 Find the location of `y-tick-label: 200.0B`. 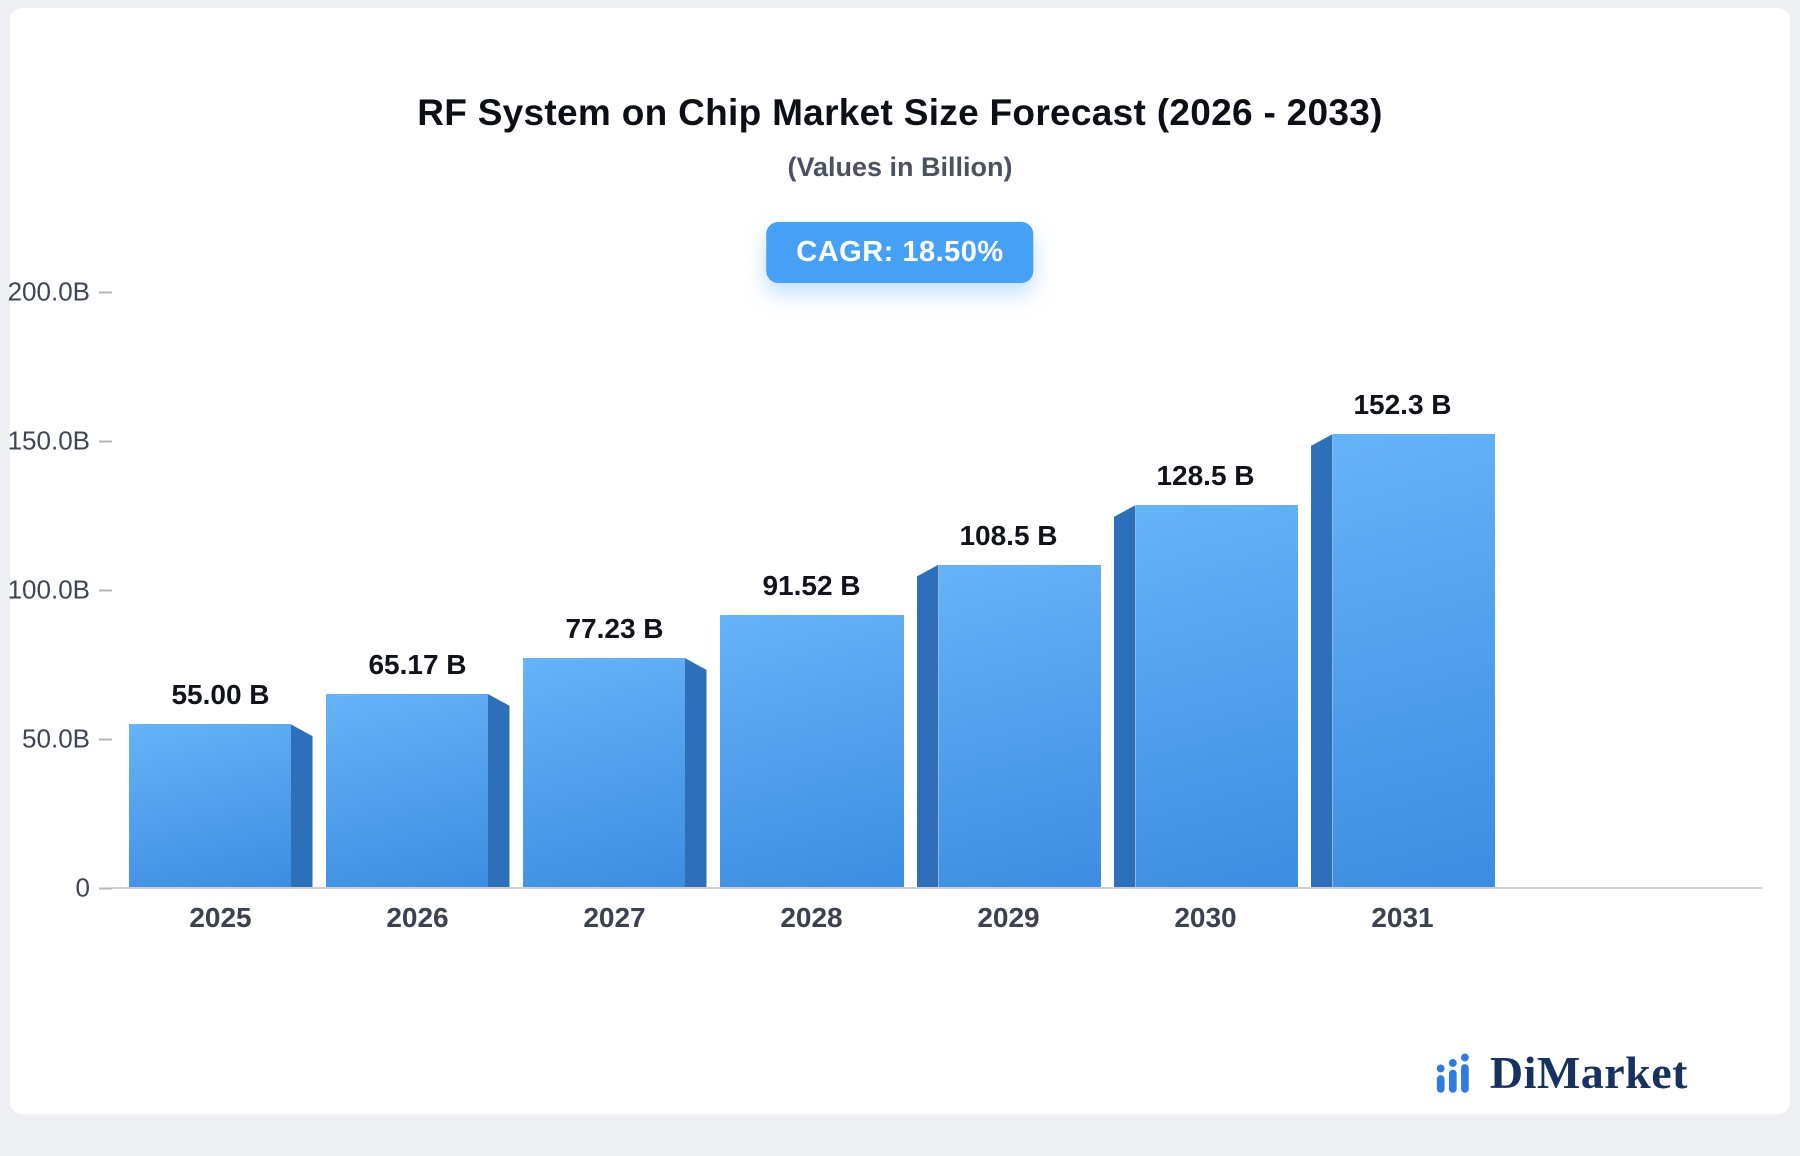

y-tick-label: 200.0B is located at coordinates (48, 291).